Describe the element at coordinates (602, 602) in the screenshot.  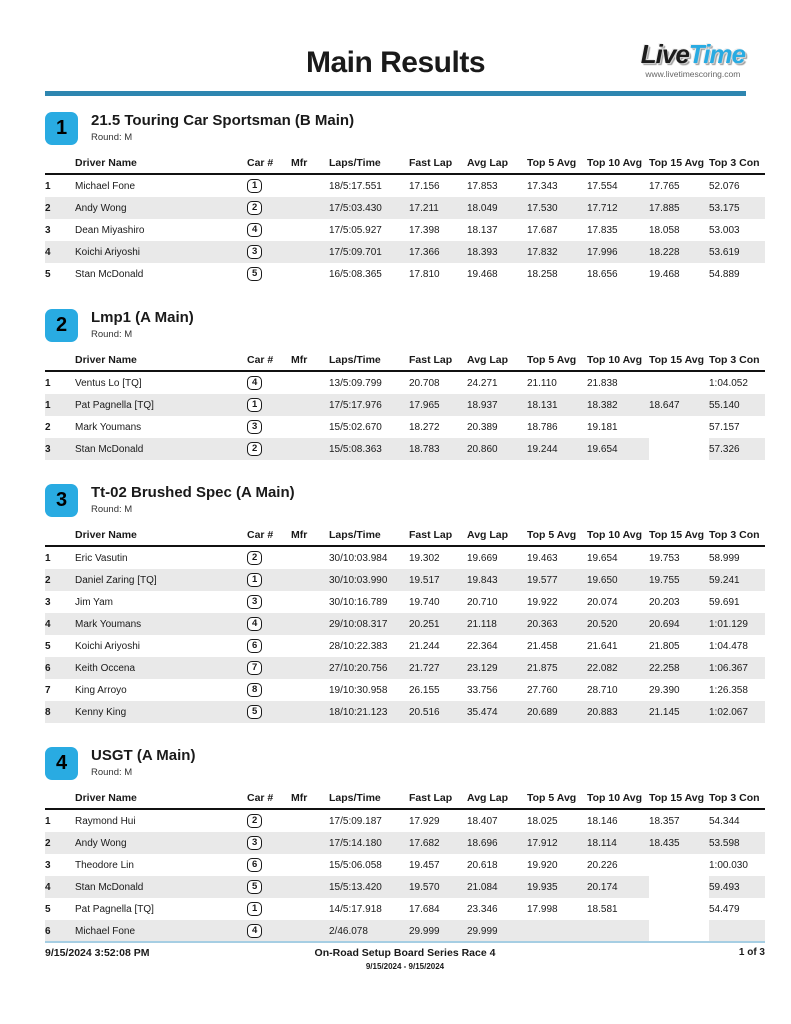
I see `top10-avg-cell: 20.074` at that location.